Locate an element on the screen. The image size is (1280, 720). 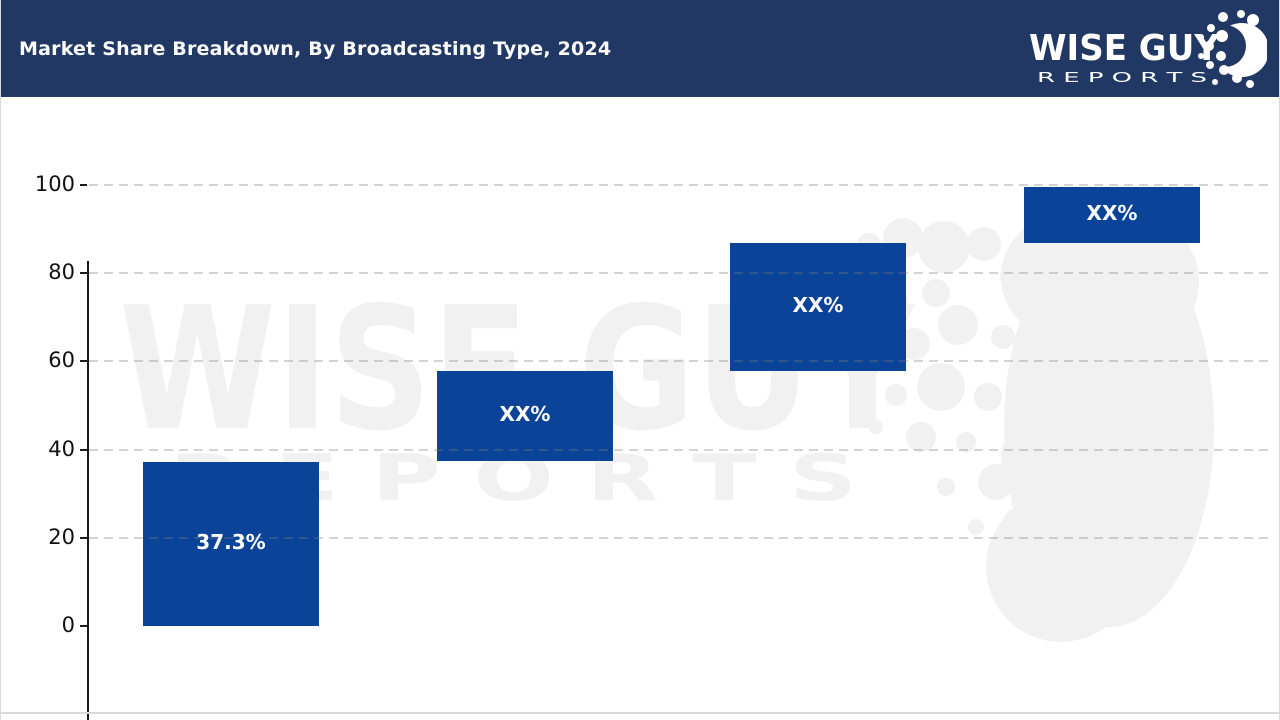
gridline-y60 is located at coordinates (680, 361).